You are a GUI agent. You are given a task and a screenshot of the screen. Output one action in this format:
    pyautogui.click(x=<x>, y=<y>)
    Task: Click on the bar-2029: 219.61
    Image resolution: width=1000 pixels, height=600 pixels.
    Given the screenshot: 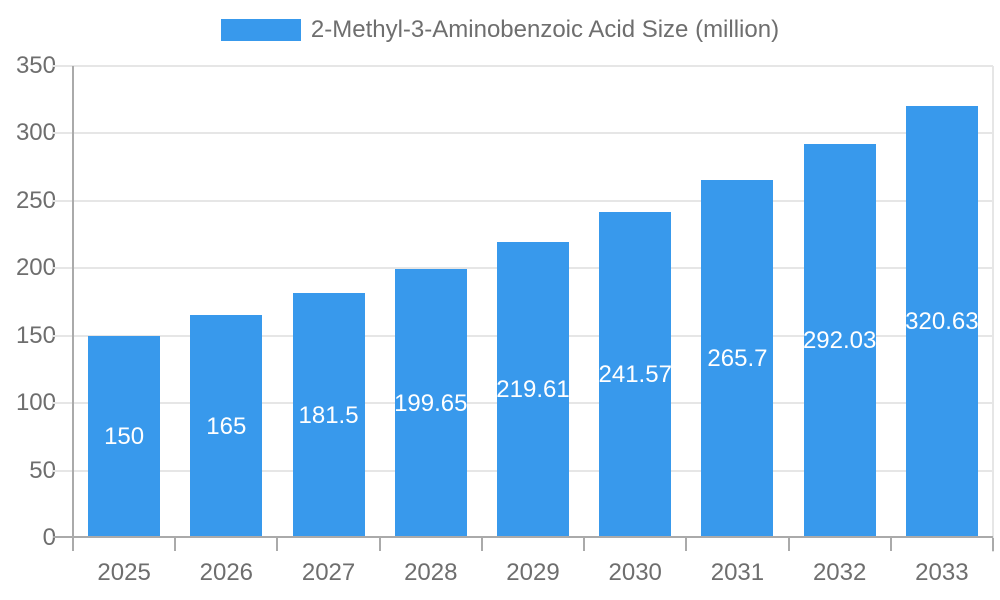 What is the action you would take?
    pyautogui.click(x=533, y=390)
    